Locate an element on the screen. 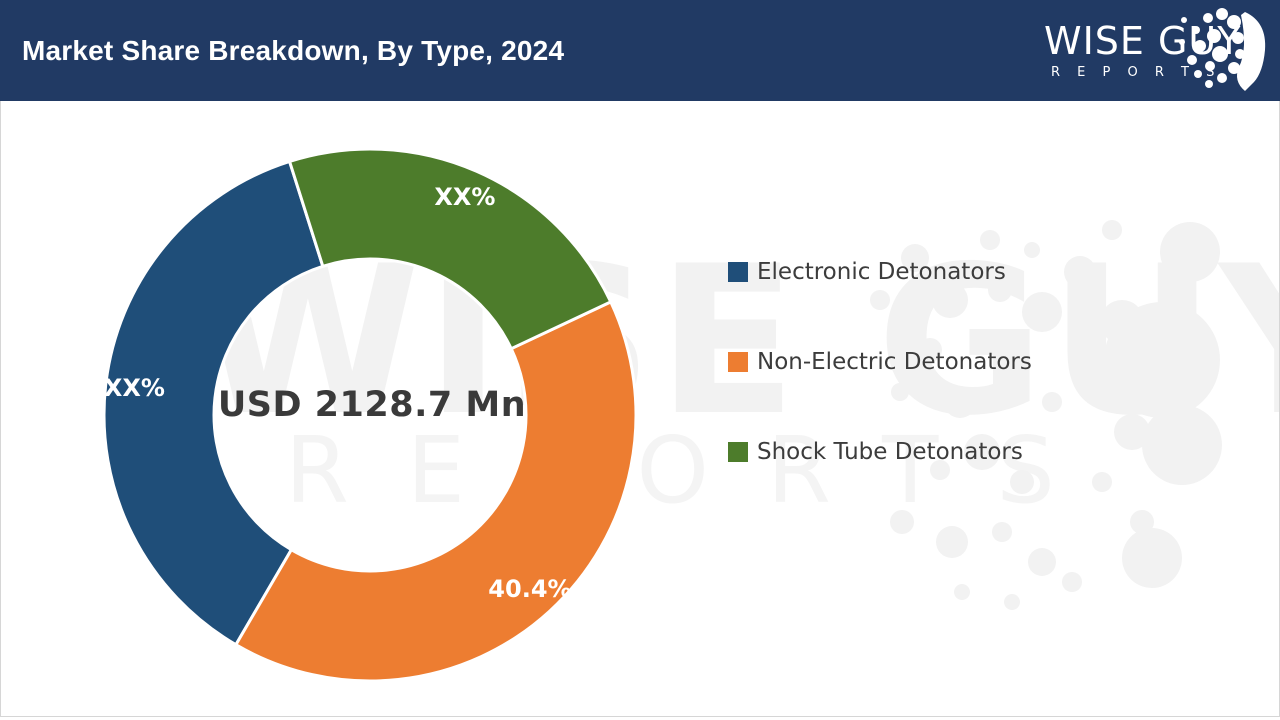 Image resolution: width=1280 pixels, height=720 pixels. legend-item: Non-Electric Detonators is located at coordinates (880, 362).